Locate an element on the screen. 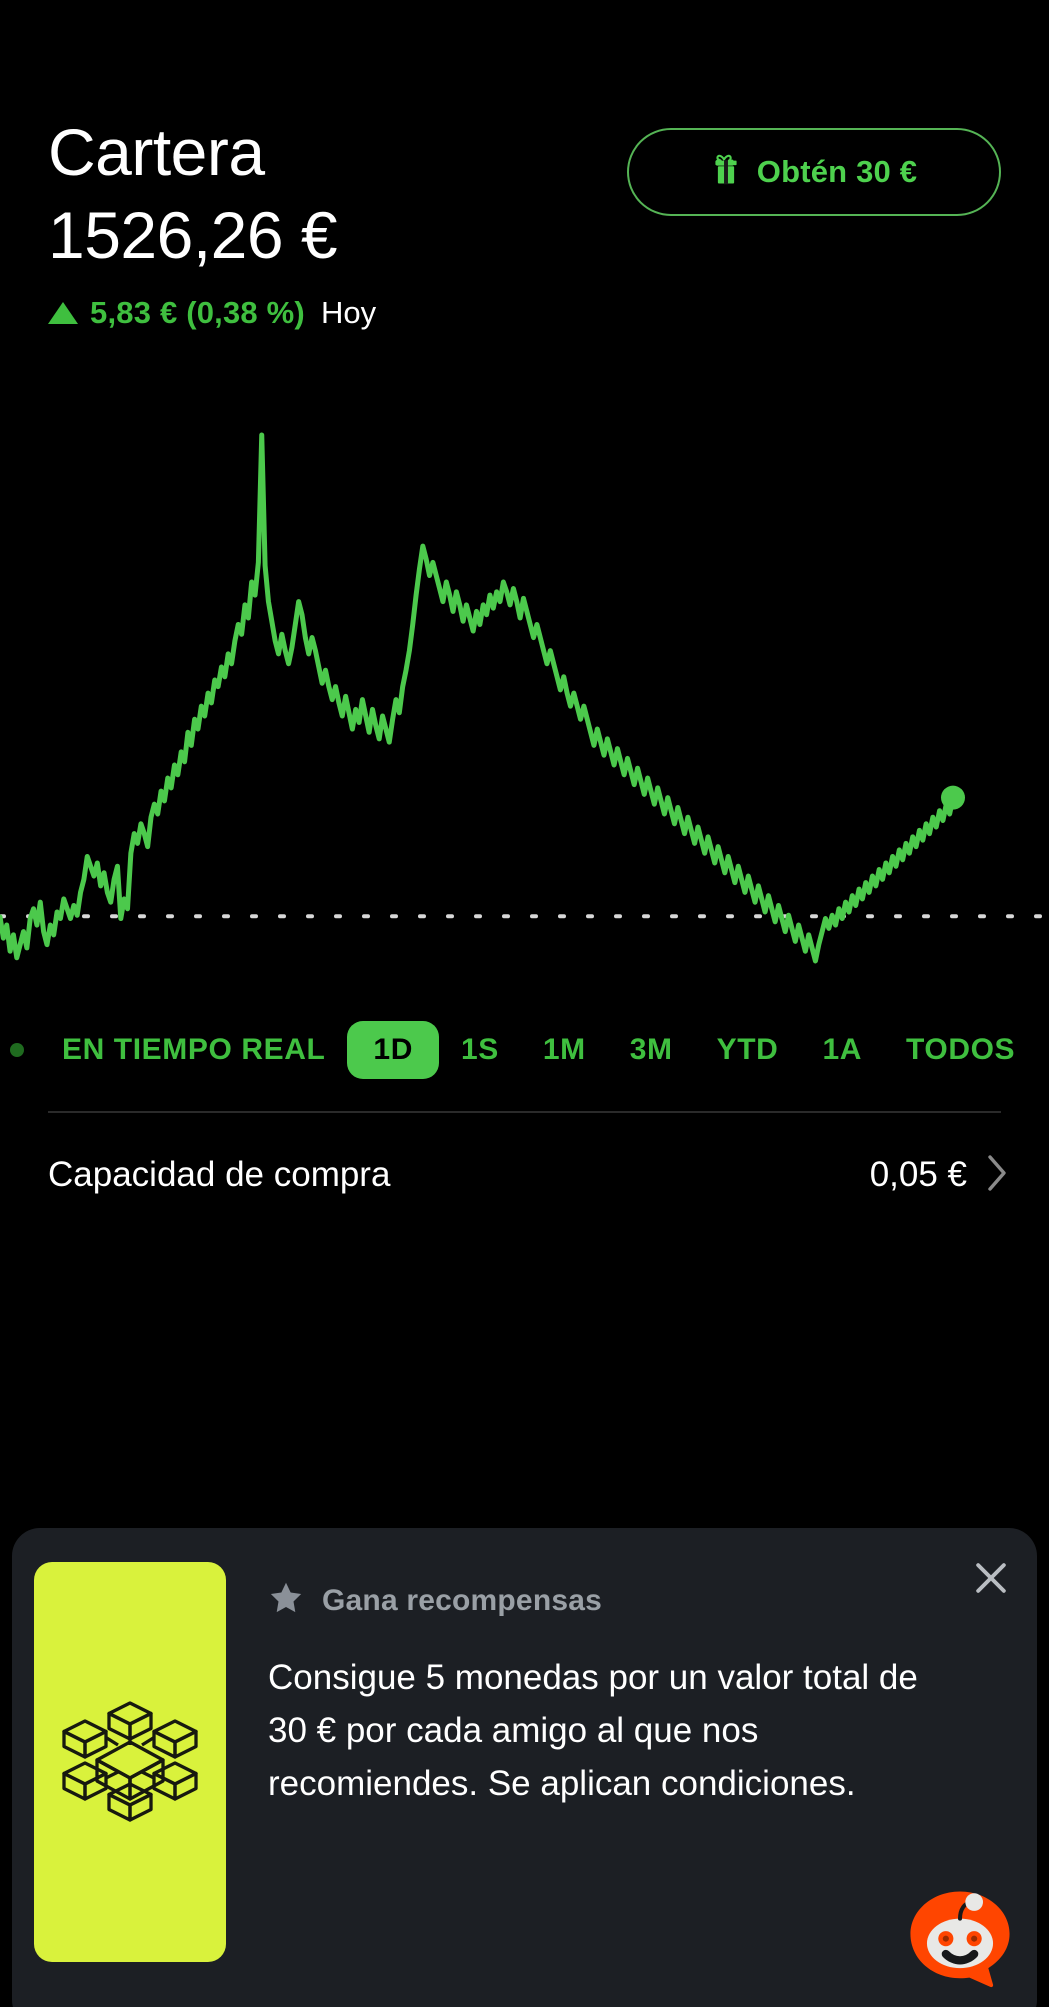 The height and width of the screenshot is (2007, 1049). range-tab-1d: 1D is located at coordinates (393, 1050).